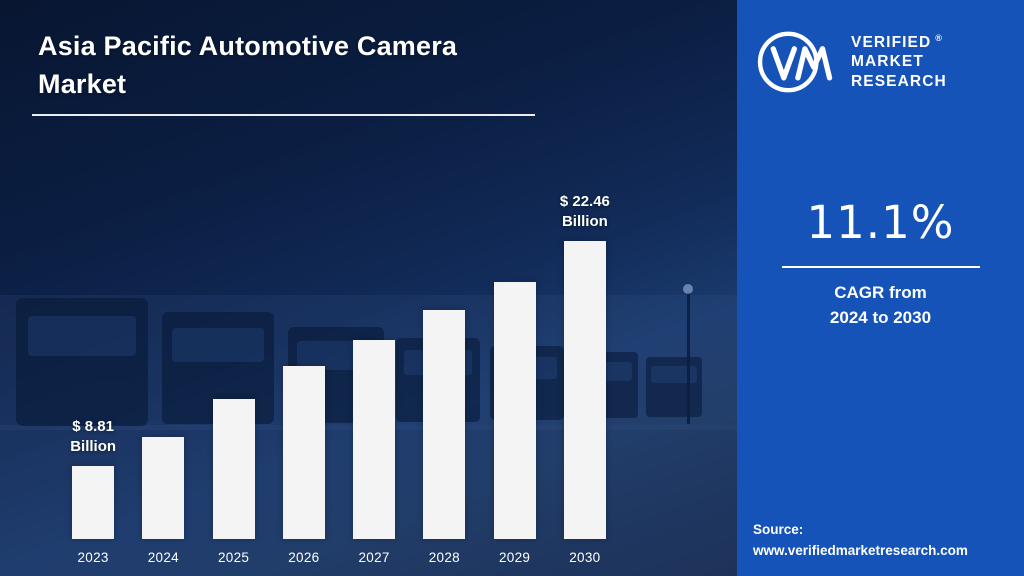 The height and width of the screenshot is (576, 1024). I want to click on page-title: Asia Pacific Automotive Camera Market, so click(248, 65).